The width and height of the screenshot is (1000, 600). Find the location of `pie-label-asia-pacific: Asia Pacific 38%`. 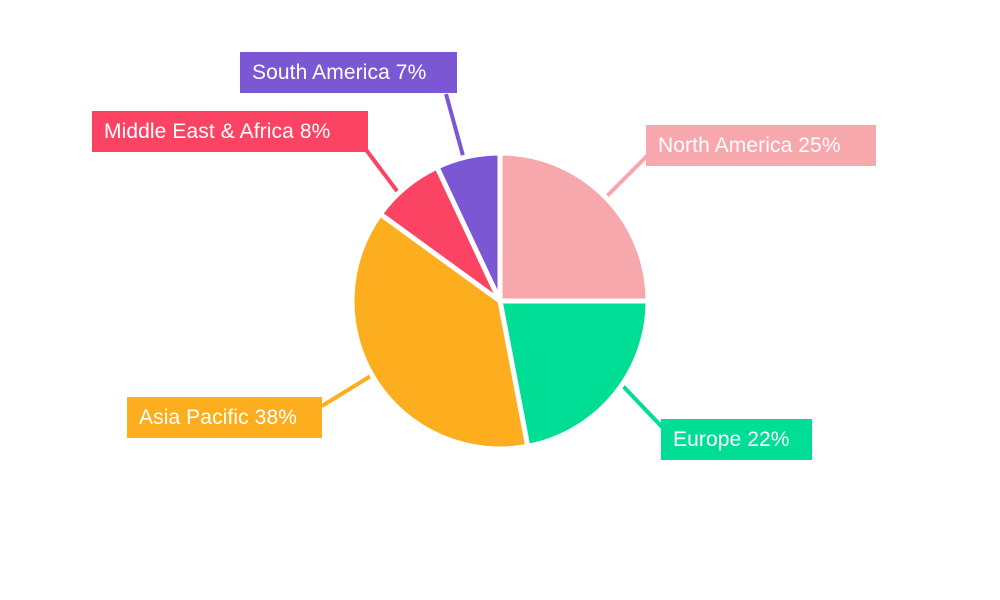

pie-label-asia-pacific: Asia Pacific 38% is located at coordinates (224, 417).